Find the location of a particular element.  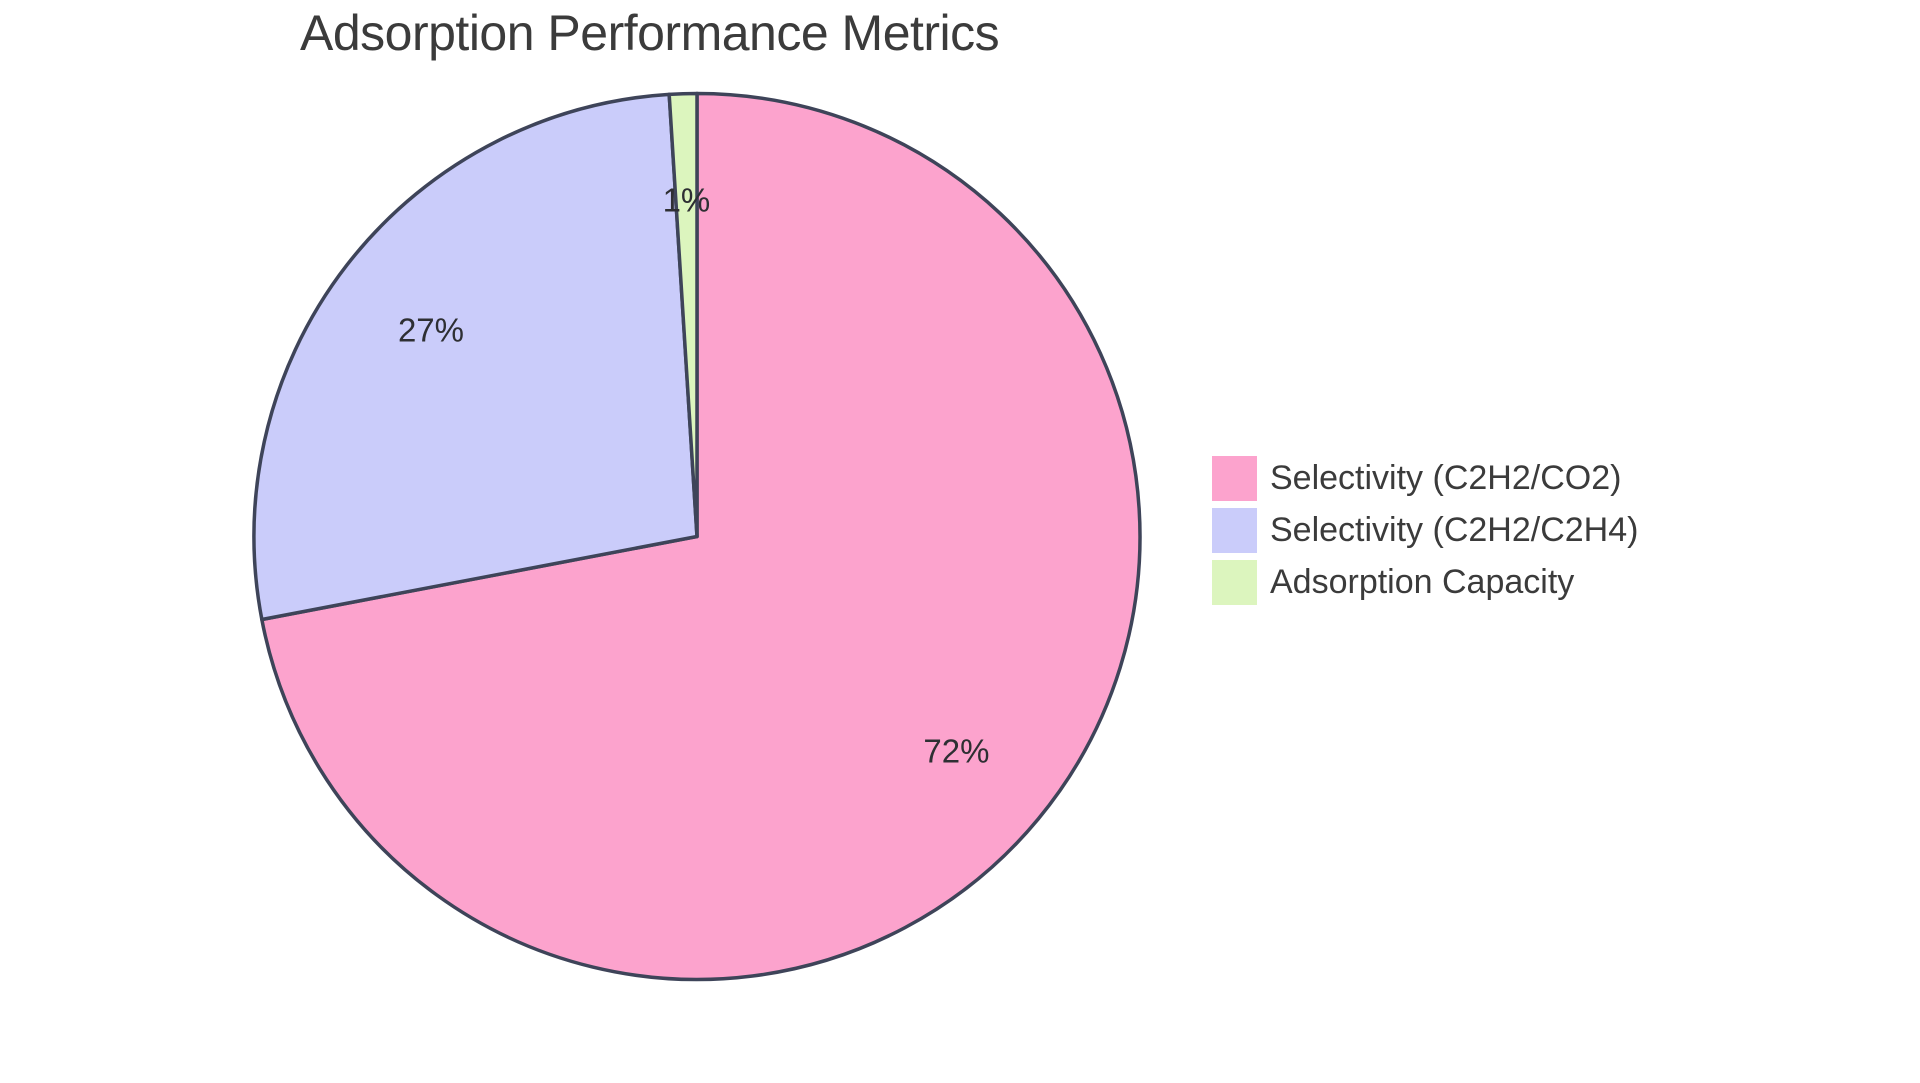

legend-item-label: Adsorption Capacity is located at coordinates (1422, 582).